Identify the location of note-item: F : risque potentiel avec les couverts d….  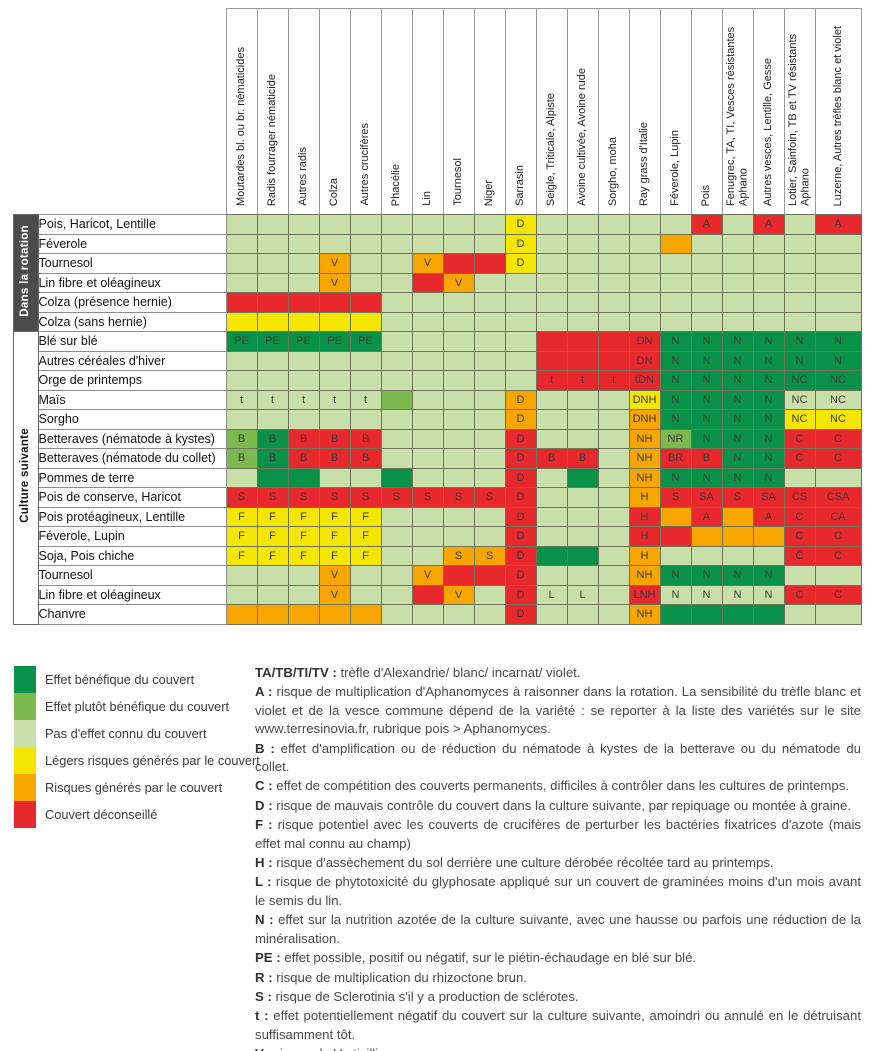
(558, 834).